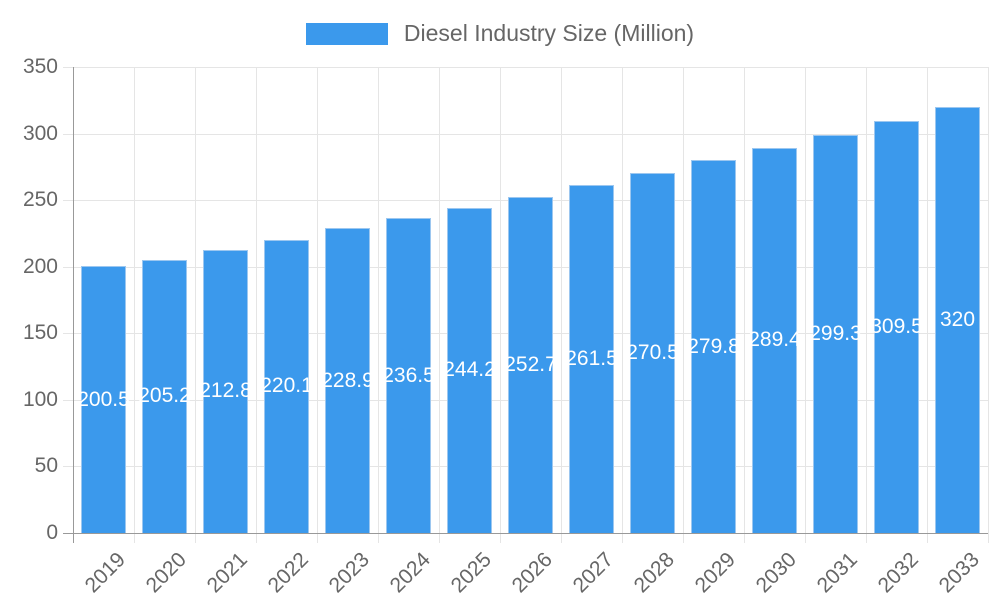 Image resolution: width=1000 pixels, height=600 pixels. I want to click on x-tick-label: 2030, so click(776, 573).